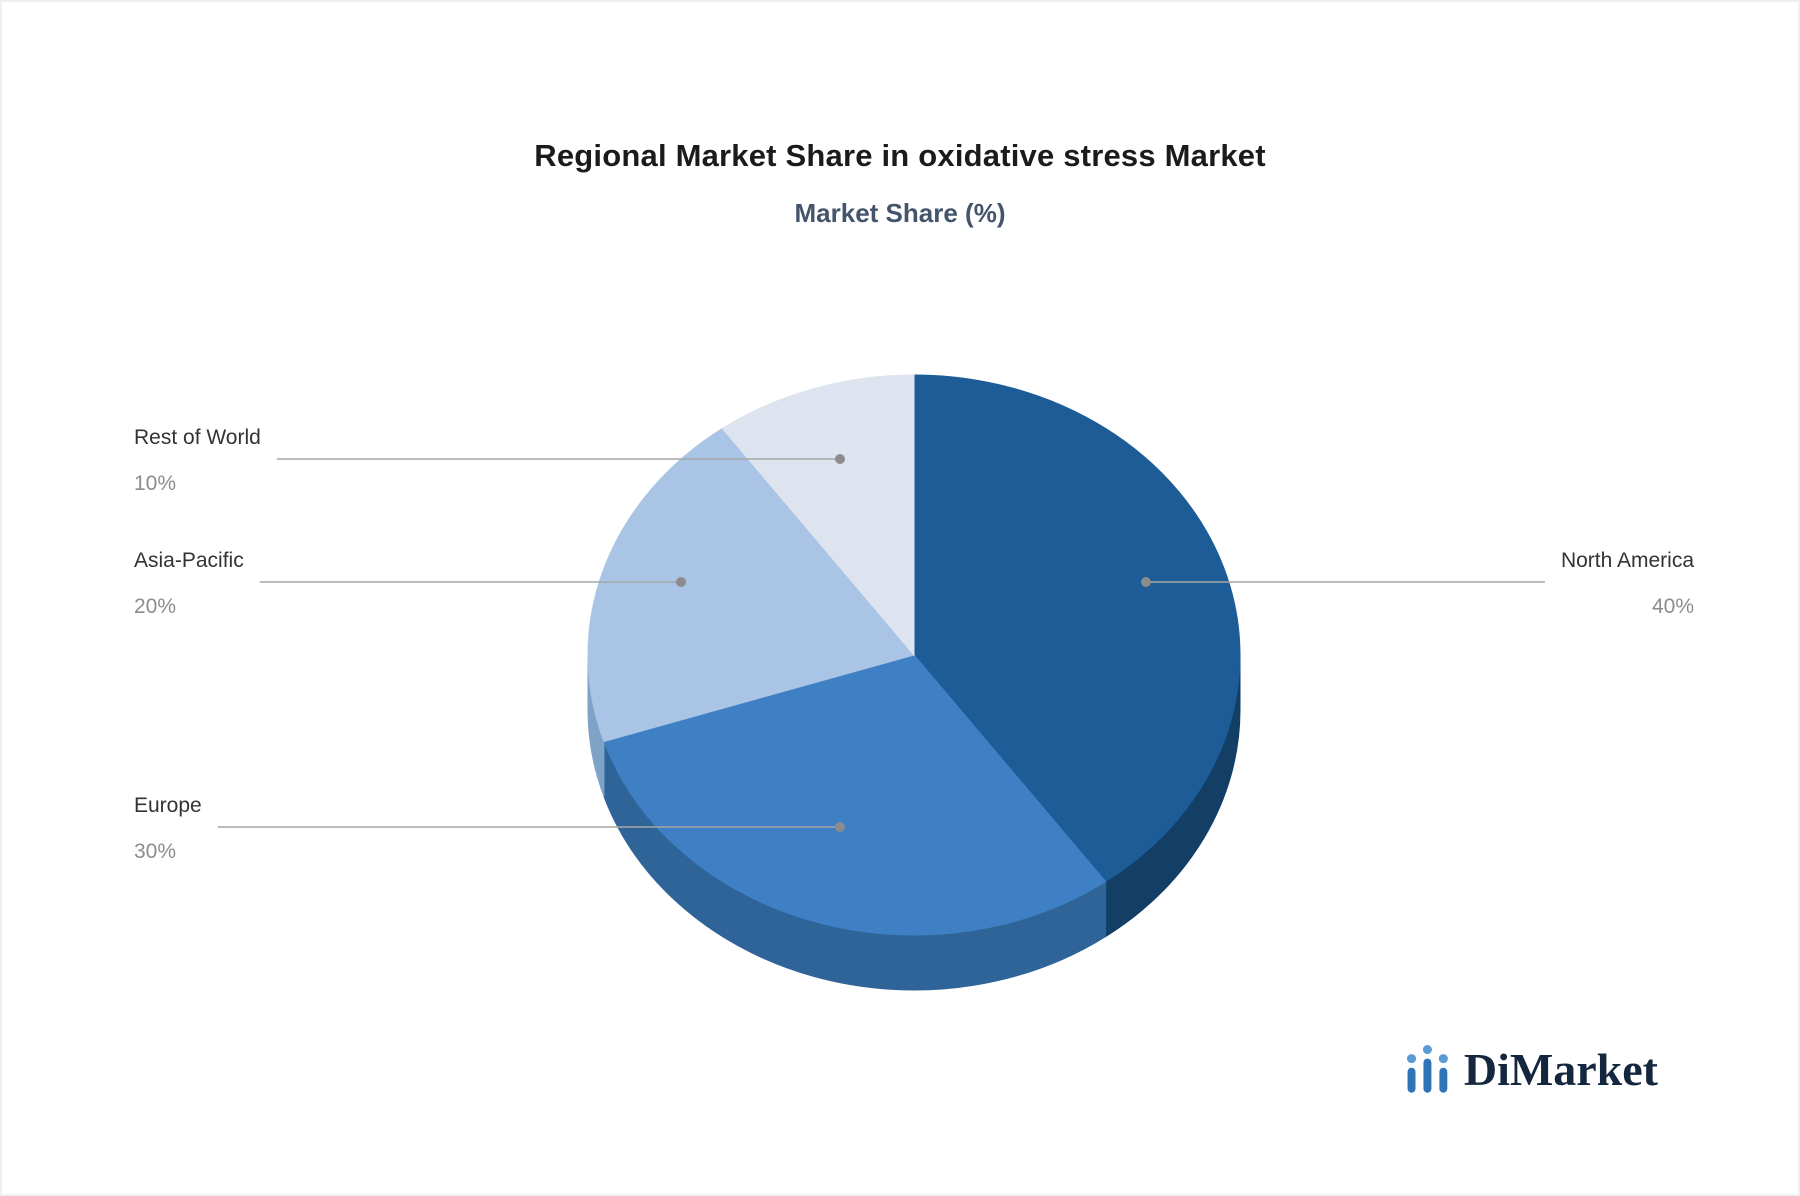 Image resolution: width=1800 pixels, height=1196 pixels. What do you see at coordinates (681, 582) in the screenshot?
I see `leader-dot-asia-pacific` at bounding box center [681, 582].